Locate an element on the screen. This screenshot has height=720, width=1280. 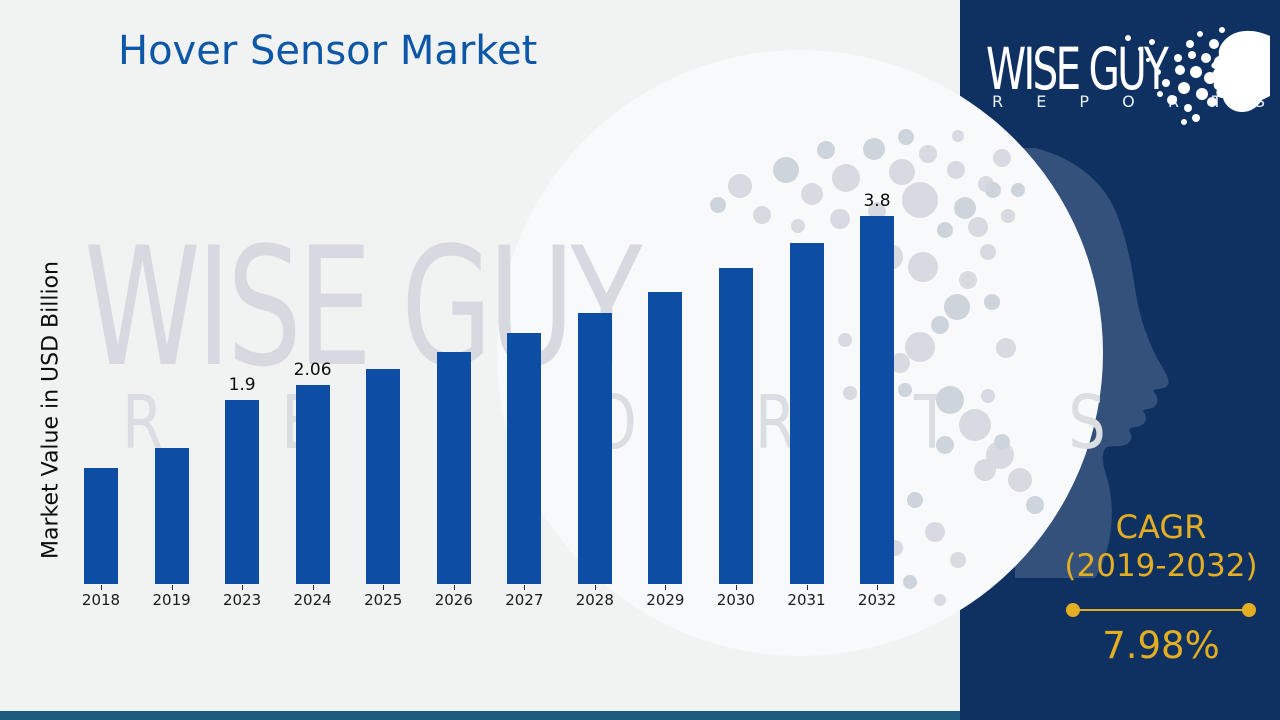
x-tick-2025 is located at coordinates (384, 587).